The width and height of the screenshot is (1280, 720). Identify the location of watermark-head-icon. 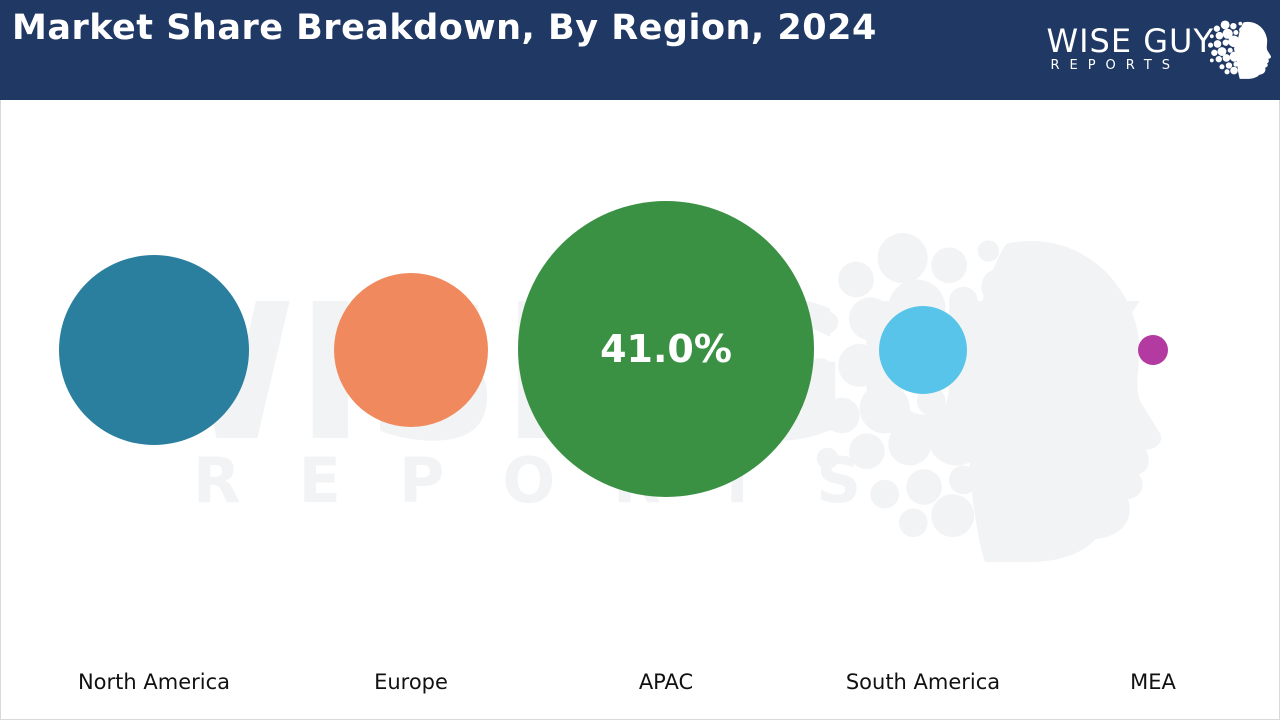
(984, 398).